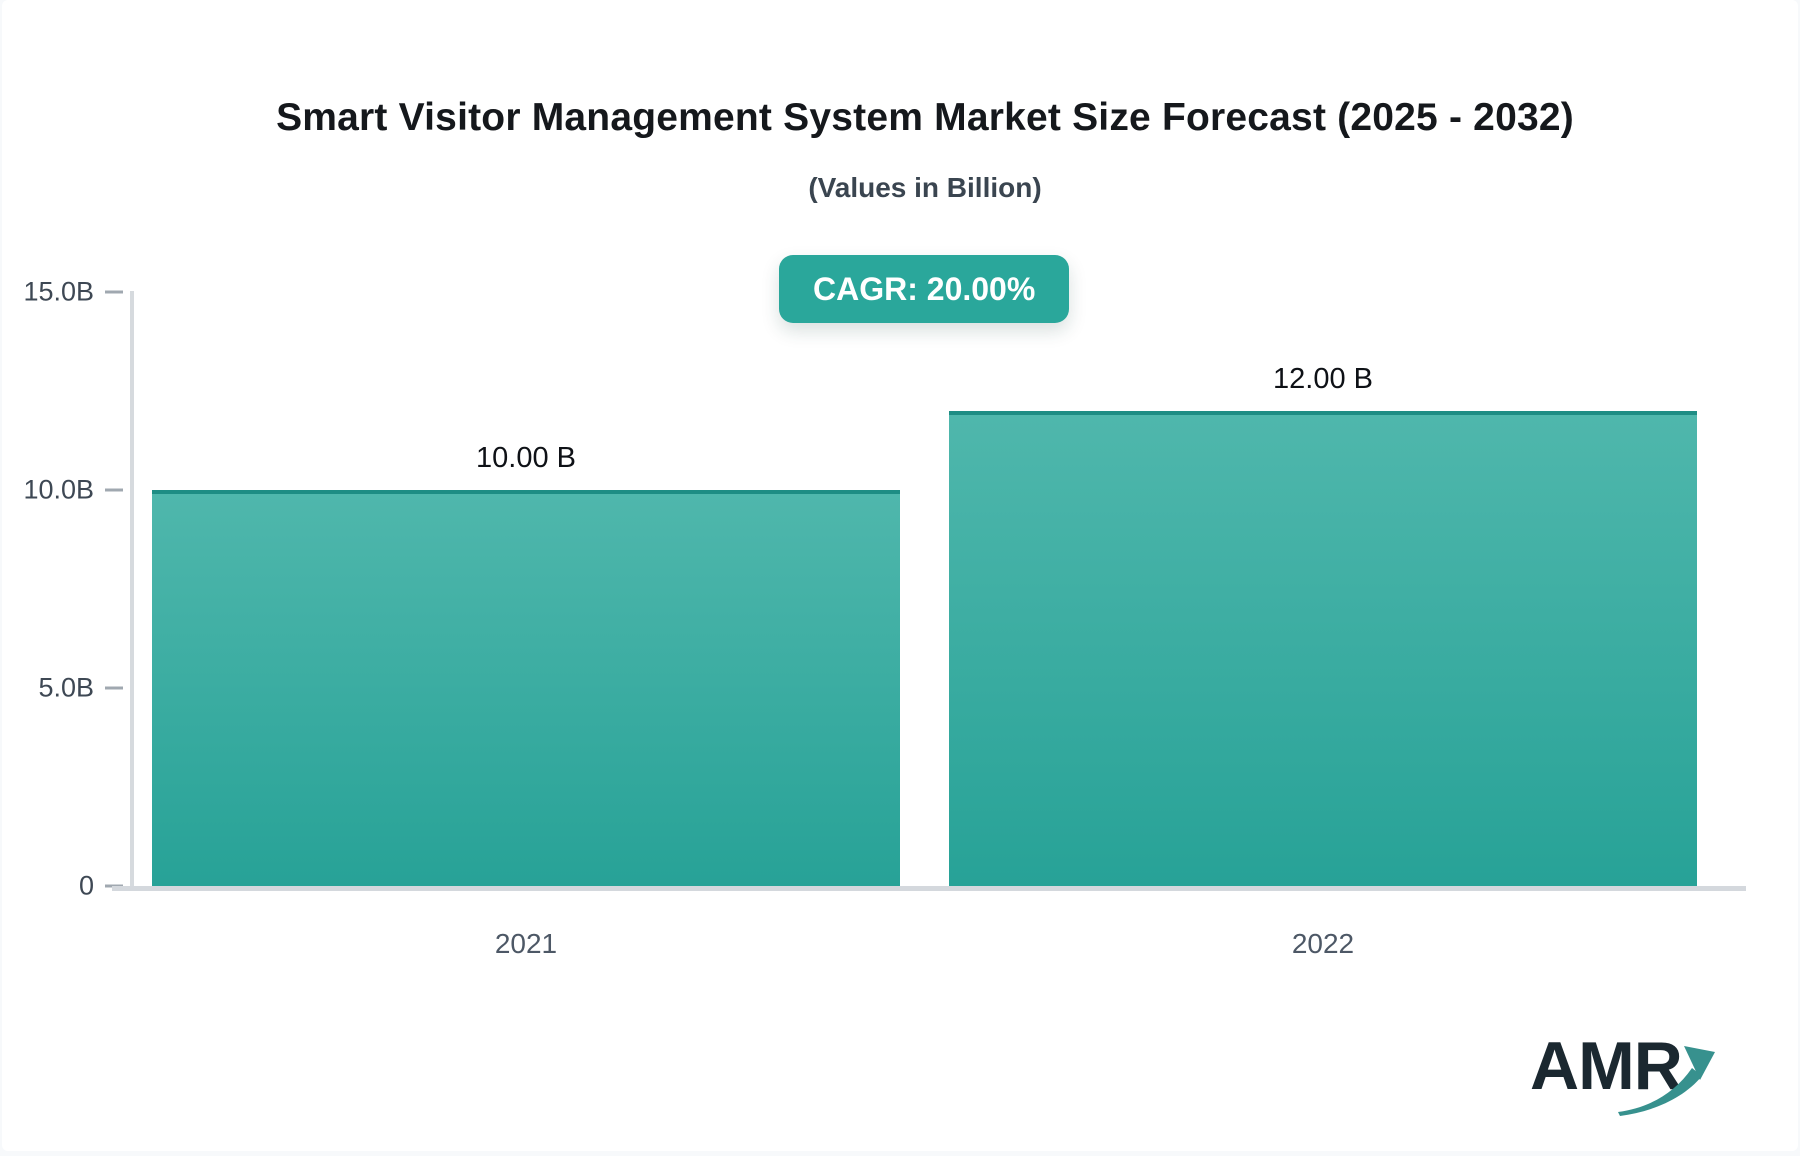  What do you see at coordinates (526, 943) in the screenshot?
I see `x-axis-label: 2021` at bounding box center [526, 943].